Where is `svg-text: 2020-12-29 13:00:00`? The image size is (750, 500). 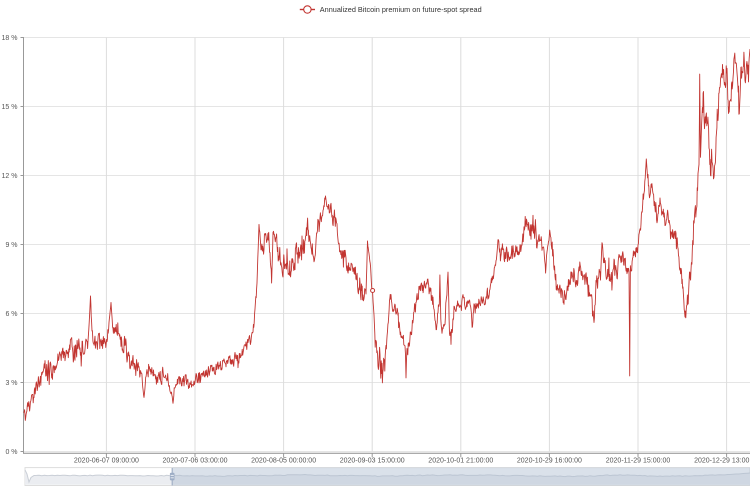 svg-text: 2020-12-29 13:00:00 is located at coordinates (722, 461).